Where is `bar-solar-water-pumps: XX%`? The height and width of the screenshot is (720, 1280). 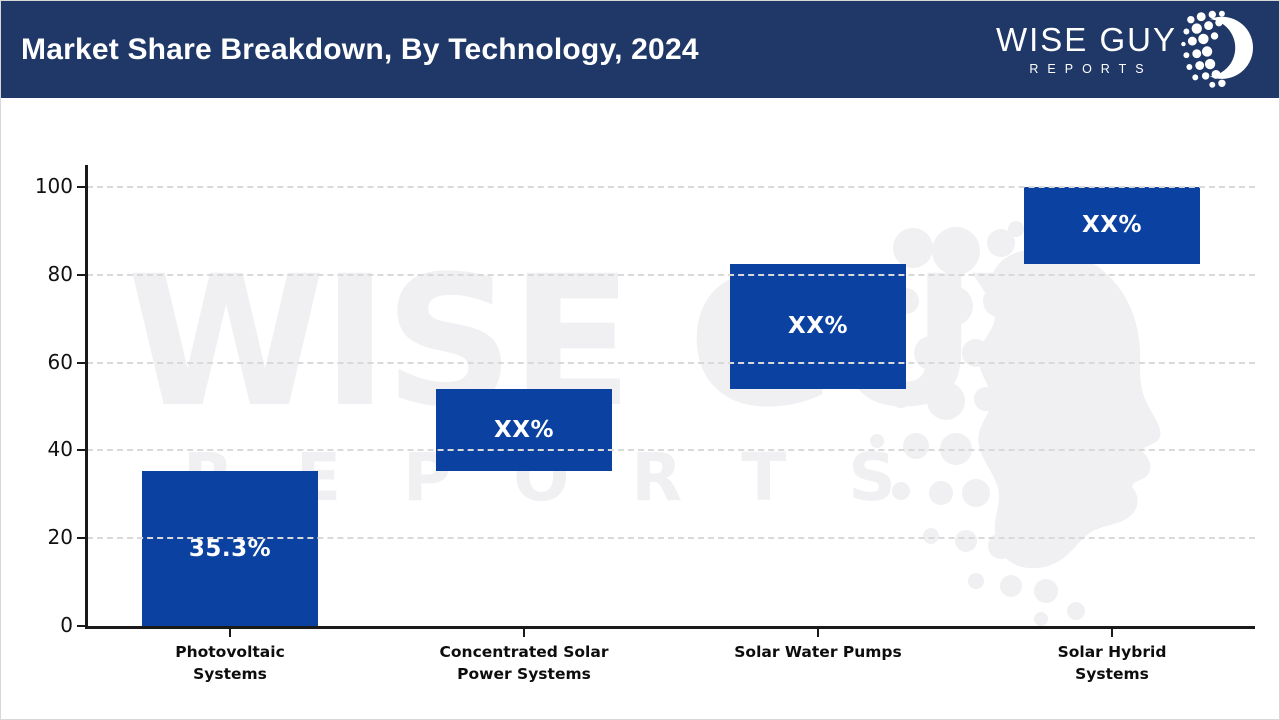 bar-solar-water-pumps: XX% is located at coordinates (818, 326).